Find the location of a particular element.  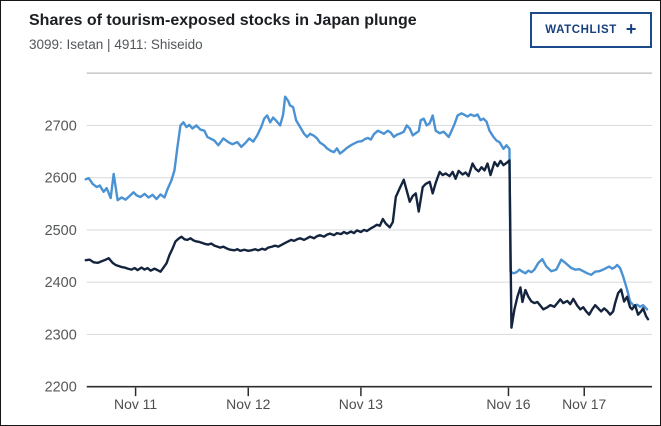

watchlist-button: WATCHLIST + is located at coordinates (591, 30).